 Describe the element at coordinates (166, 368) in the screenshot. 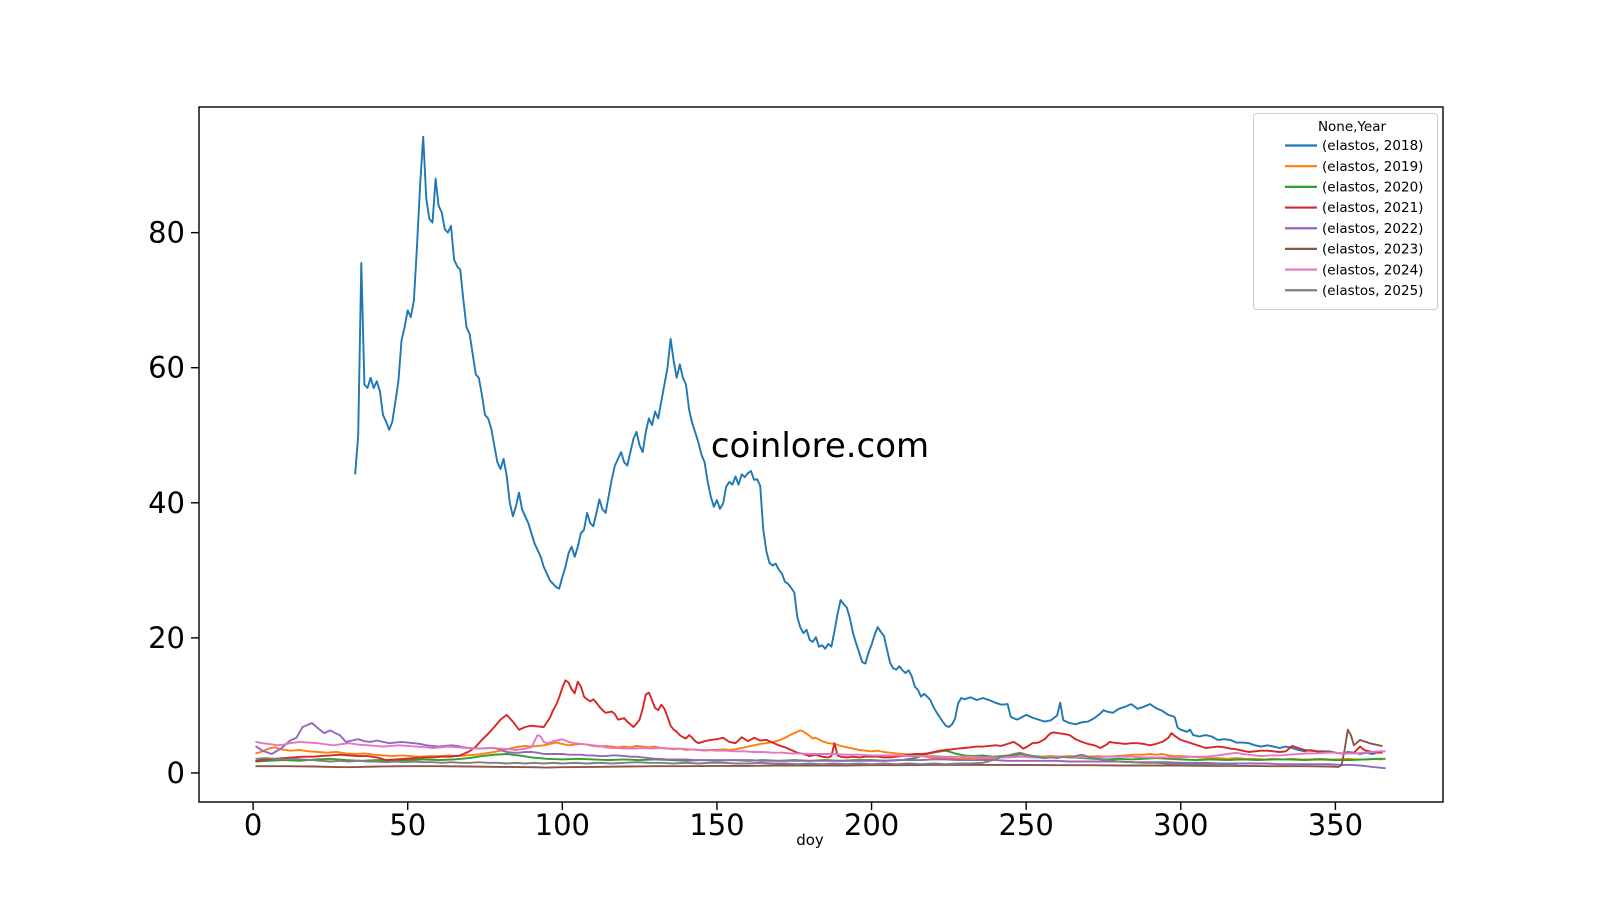

I see `y-tick-label: 60` at that location.